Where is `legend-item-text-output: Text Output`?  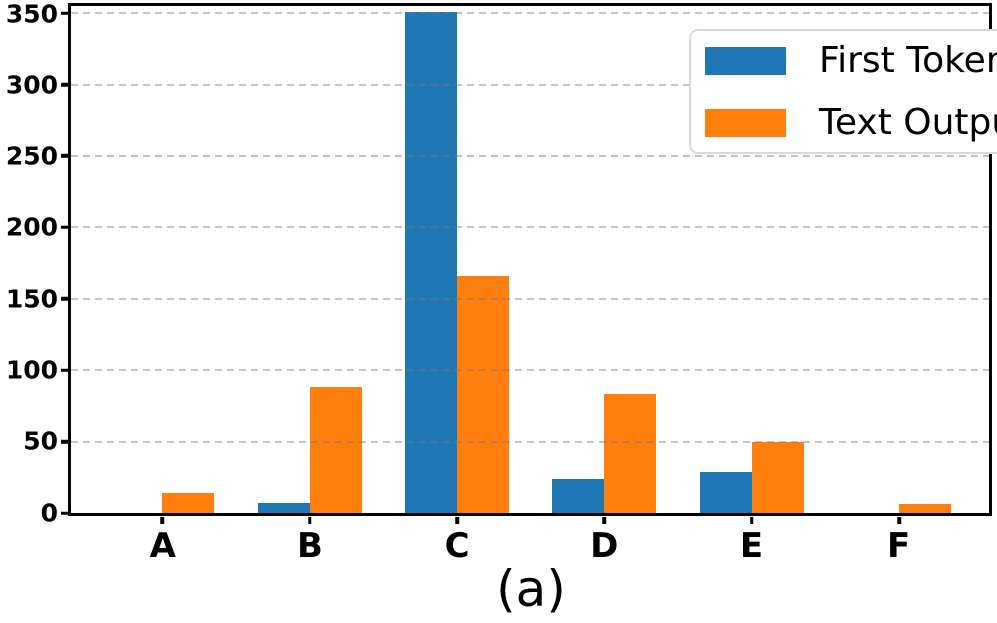
legend-item-text-output: Text Output is located at coordinates (851, 122).